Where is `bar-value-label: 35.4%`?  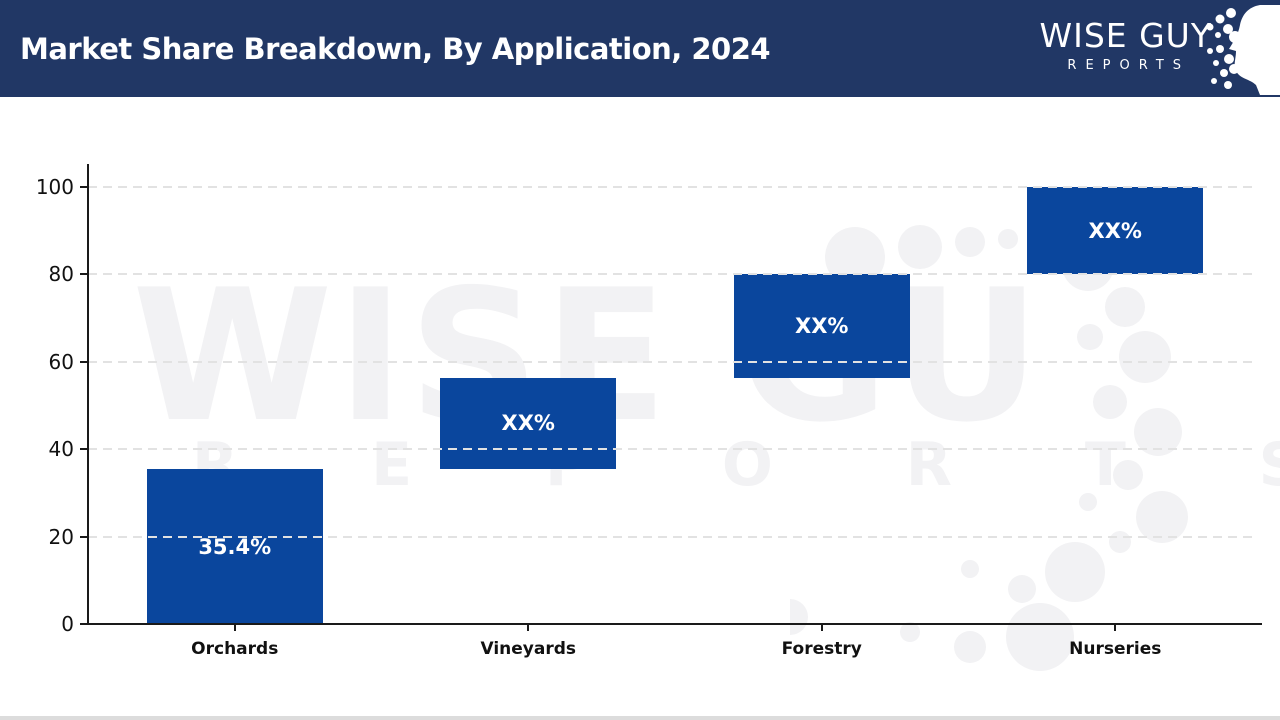
bar-value-label: 35.4% is located at coordinates (235, 546).